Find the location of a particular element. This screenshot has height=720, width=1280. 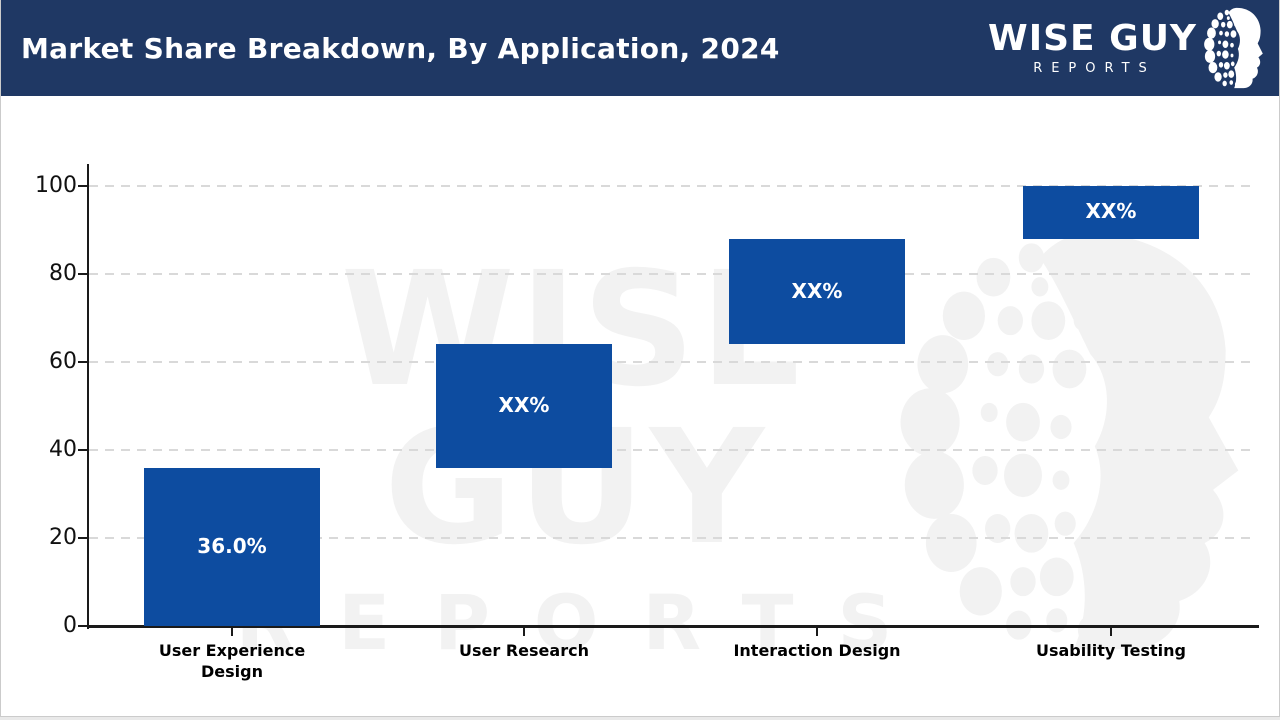

x-category-label: Usability Testing is located at coordinates (1110, 650).